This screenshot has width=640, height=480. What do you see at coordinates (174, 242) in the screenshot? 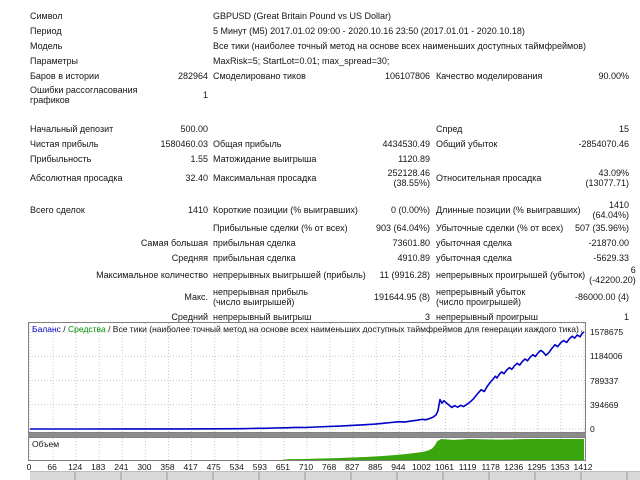
I see `stat-label: Самая большая` at bounding box center [174, 242].